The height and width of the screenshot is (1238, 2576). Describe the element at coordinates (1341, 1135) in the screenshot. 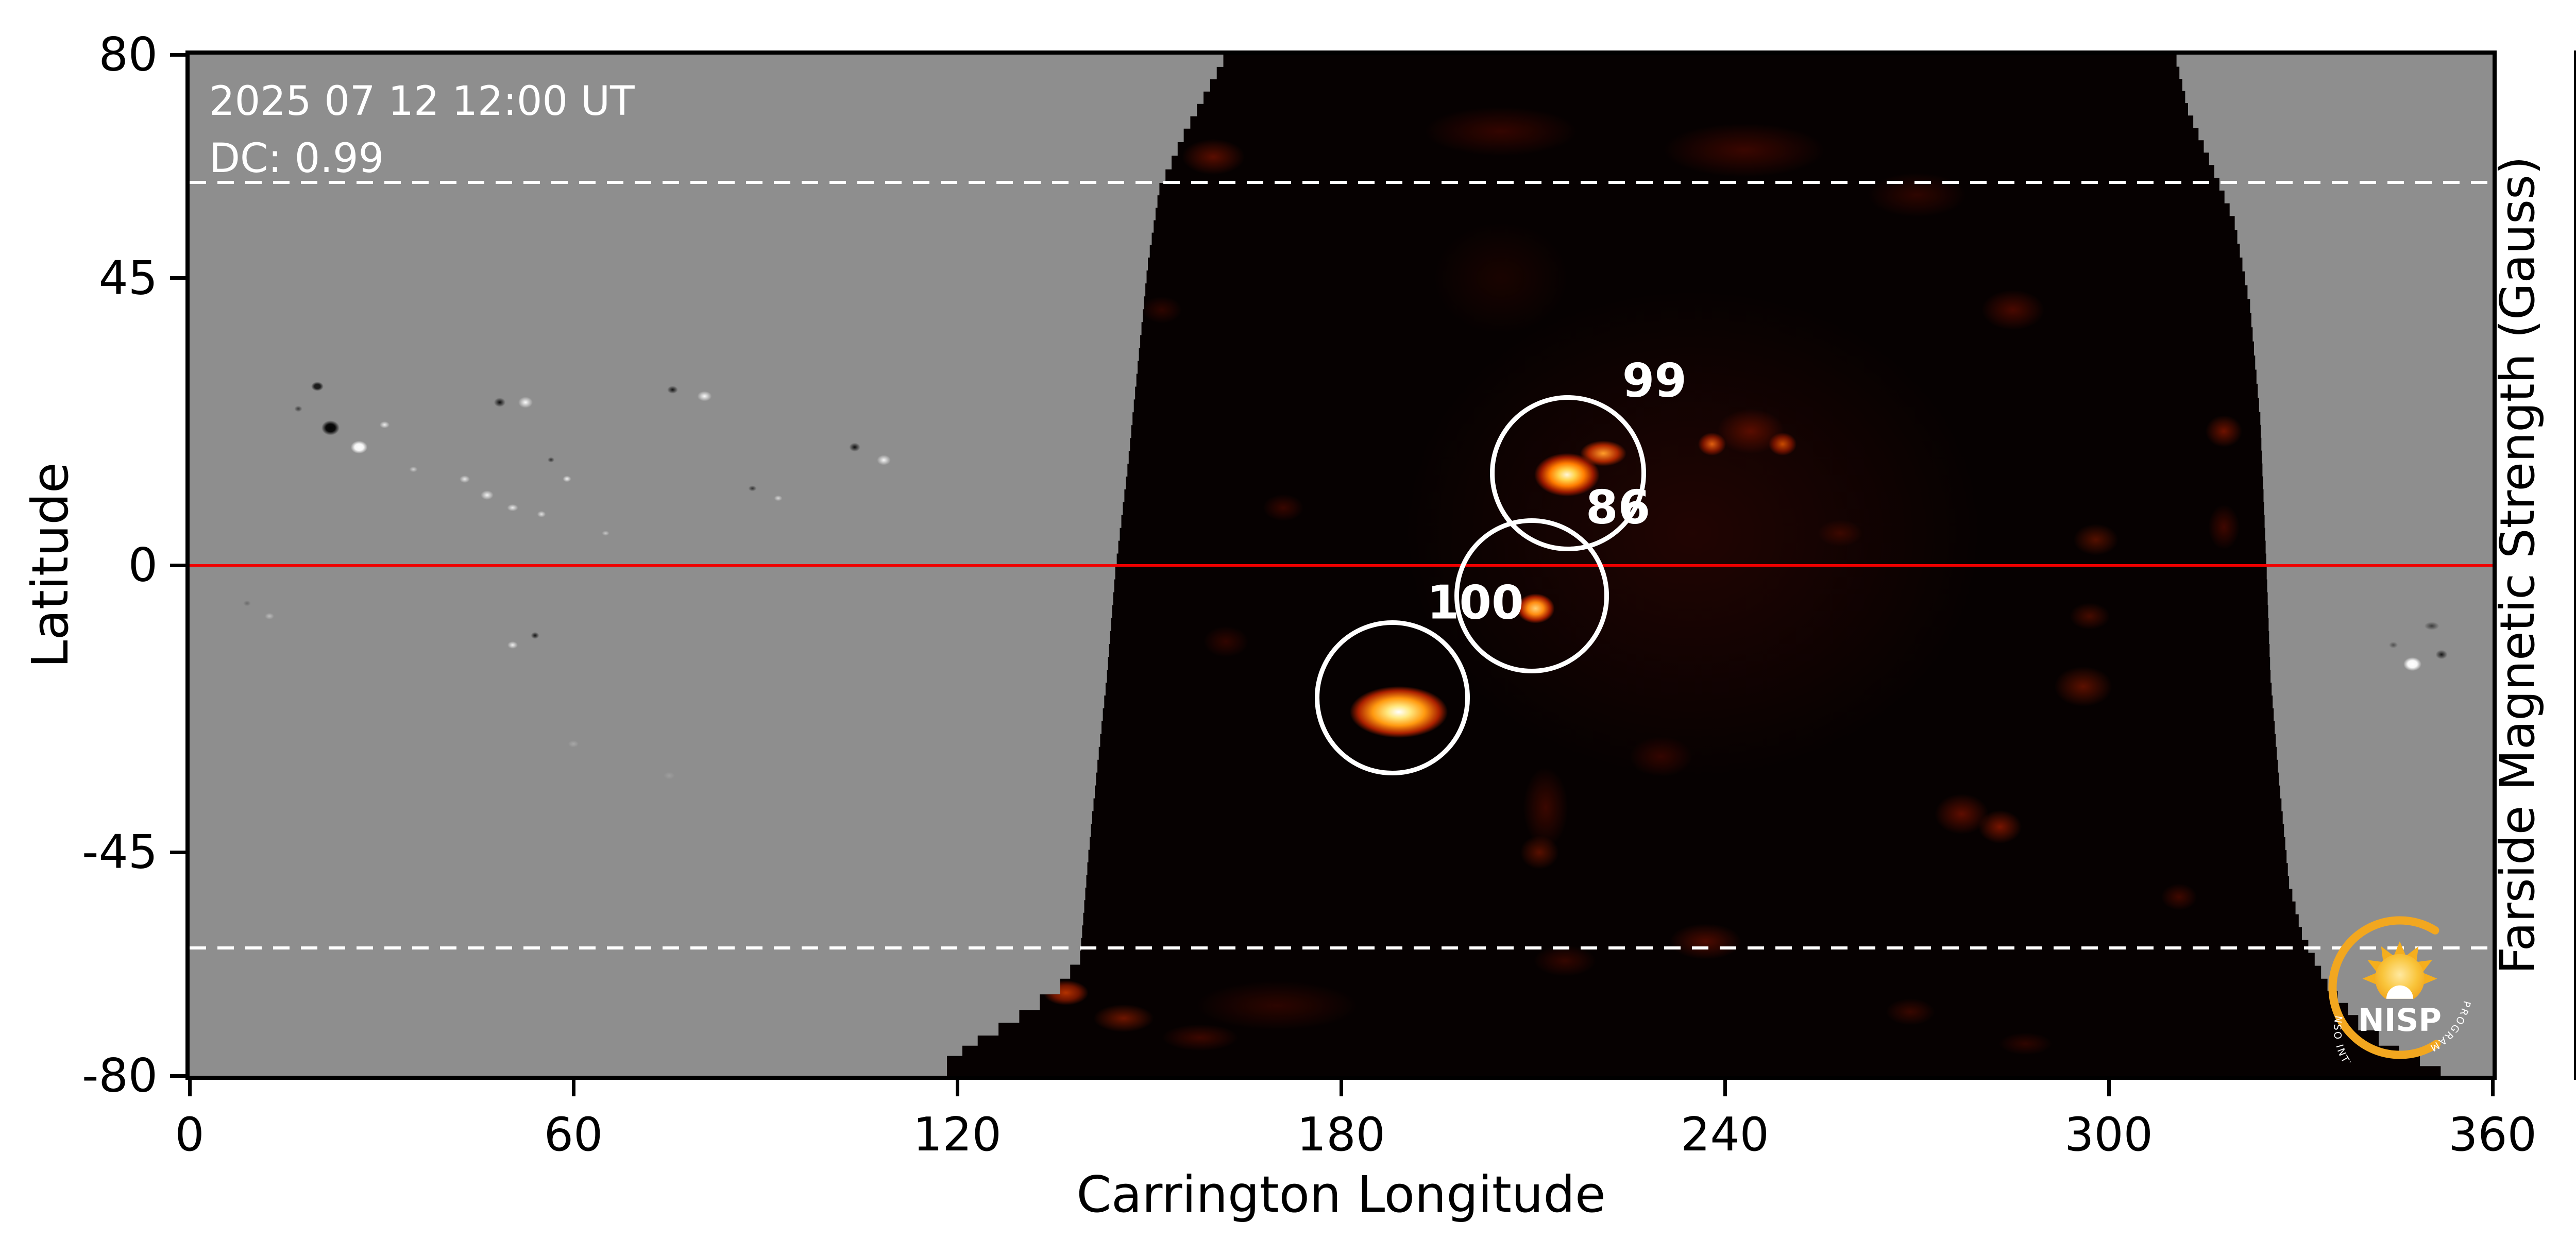

I see `x-tick-label: 180` at that location.